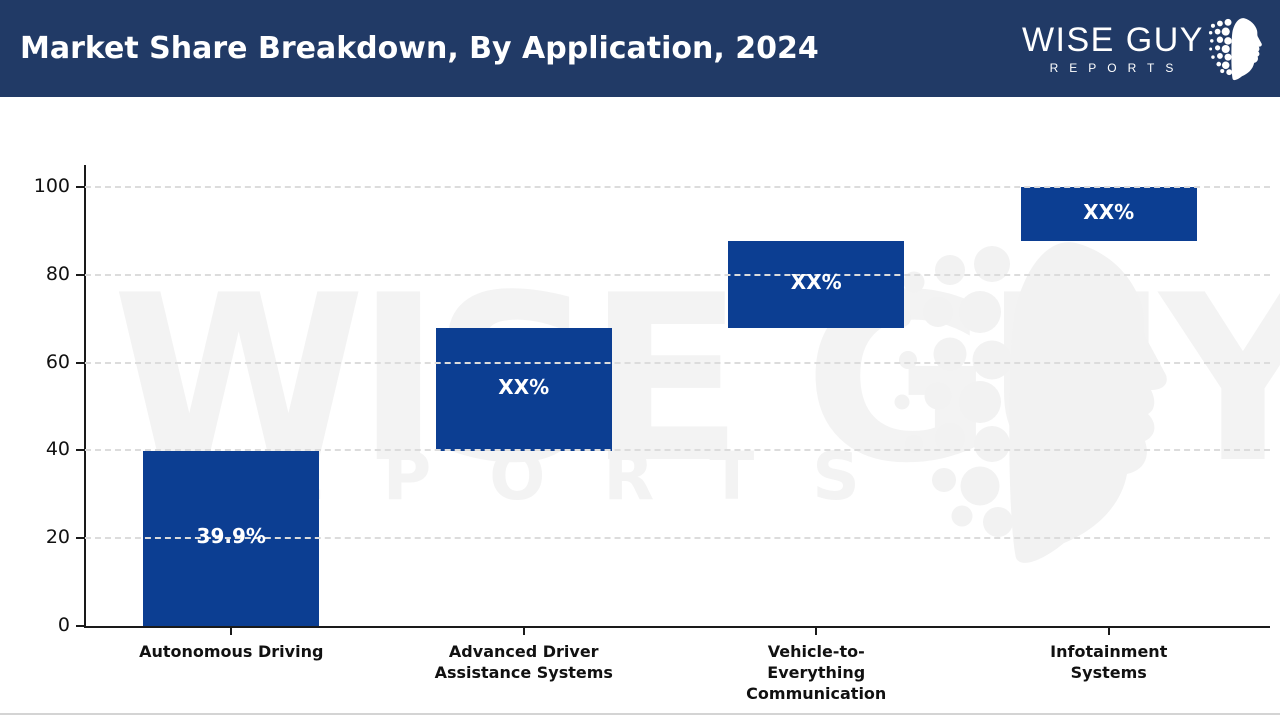 Image resolution: width=1280 pixels, height=720 pixels. What do you see at coordinates (1235, 49) in the screenshot?
I see `brand-head-icon` at bounding box center [1235, 49].